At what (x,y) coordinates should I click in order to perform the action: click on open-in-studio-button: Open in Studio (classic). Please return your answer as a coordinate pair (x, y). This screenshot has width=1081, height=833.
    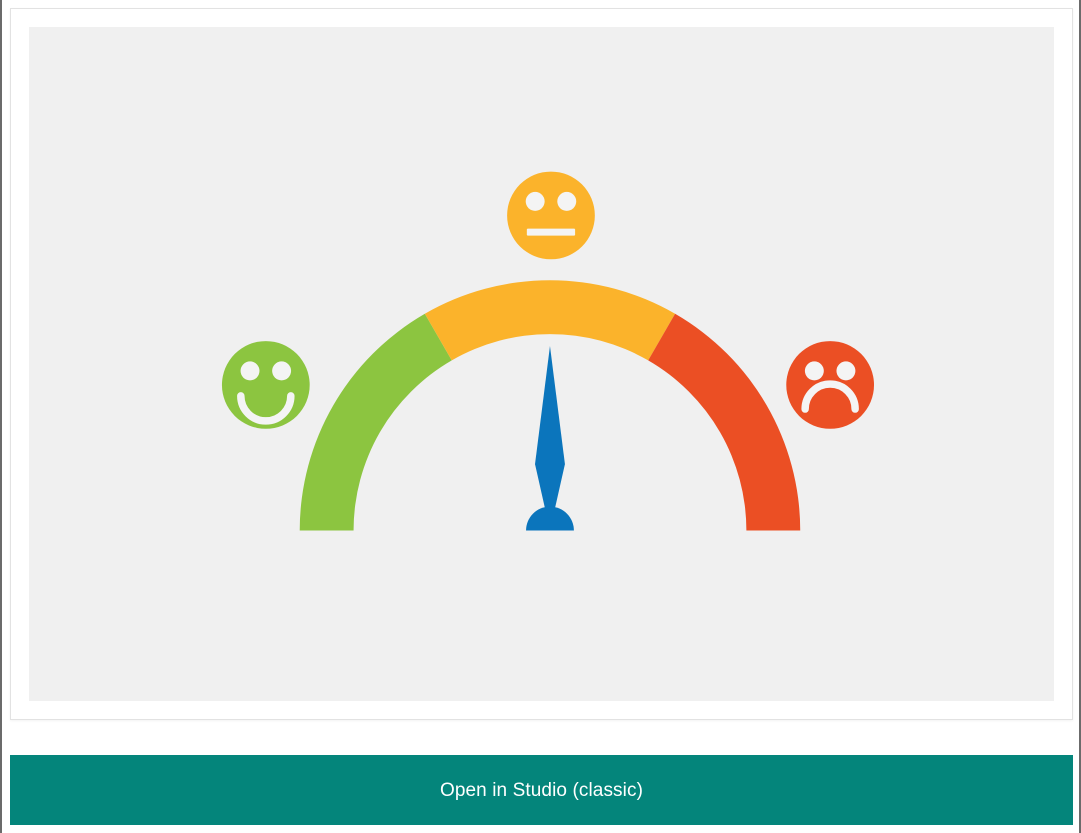
    Looking at the image, I should click on (541, 790).